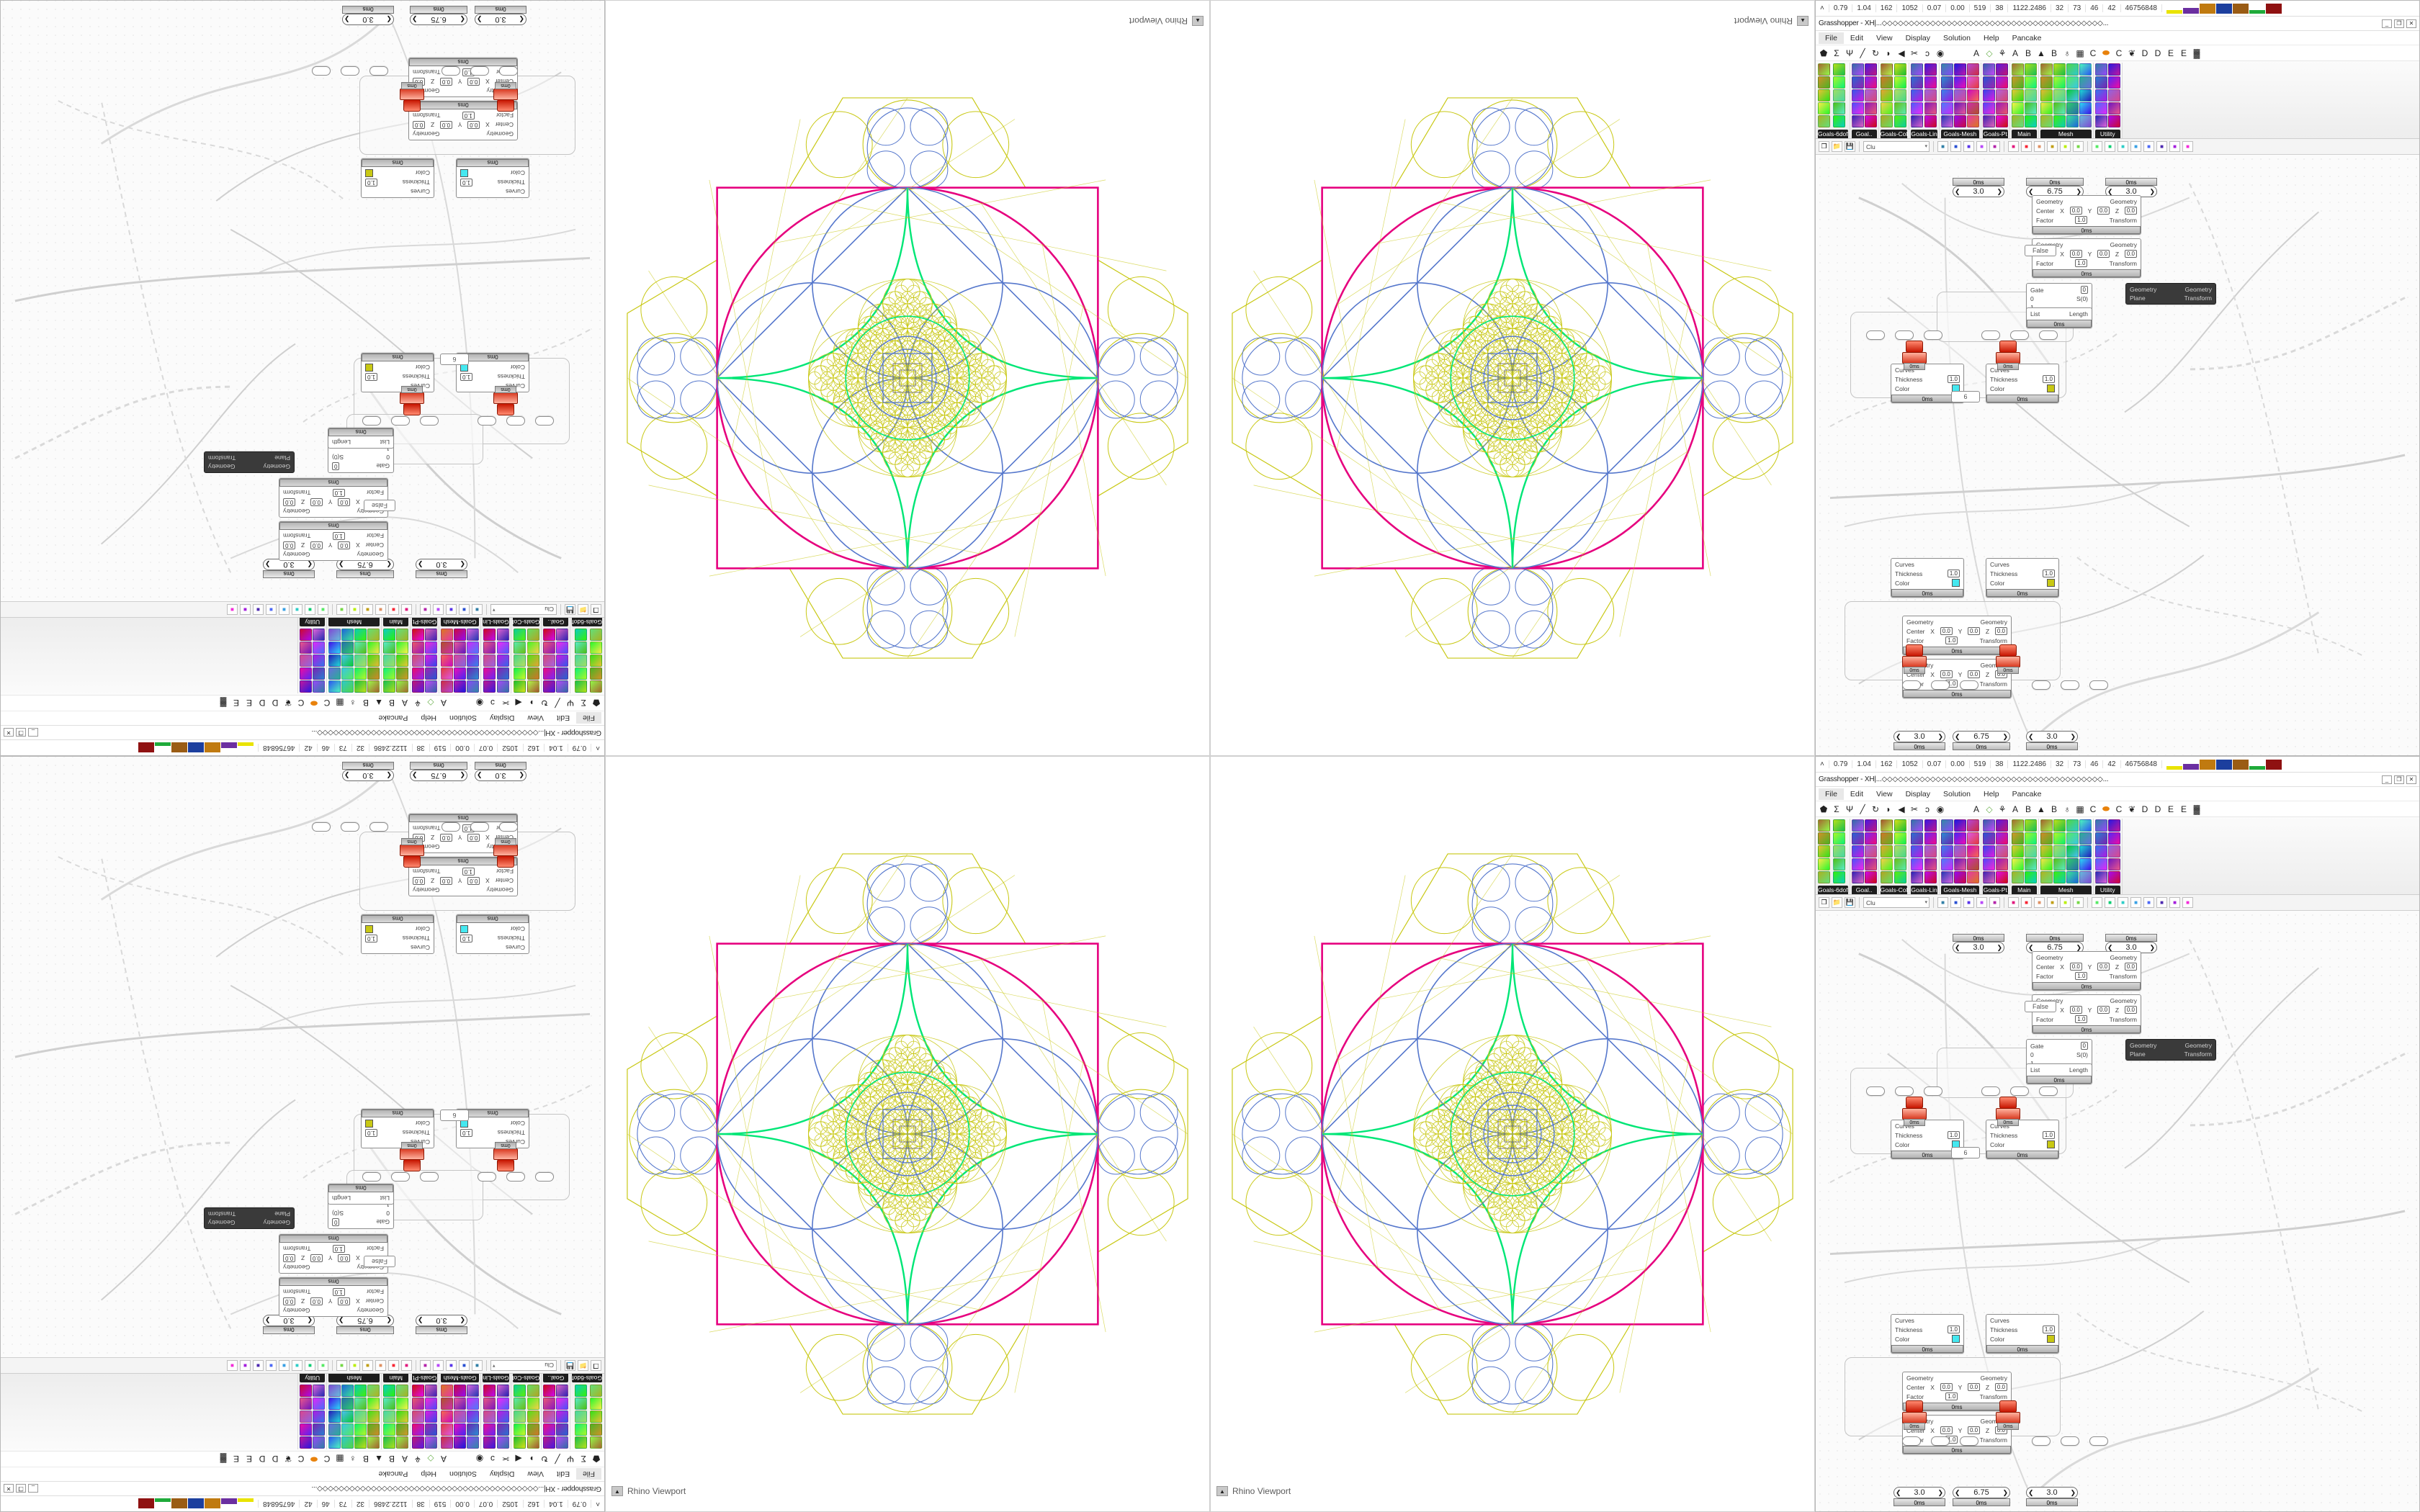  What do you see at coordinates (446, 881) in the screenshot?
I see `center-y-value: 0.0` at bounding box center [446, 881].